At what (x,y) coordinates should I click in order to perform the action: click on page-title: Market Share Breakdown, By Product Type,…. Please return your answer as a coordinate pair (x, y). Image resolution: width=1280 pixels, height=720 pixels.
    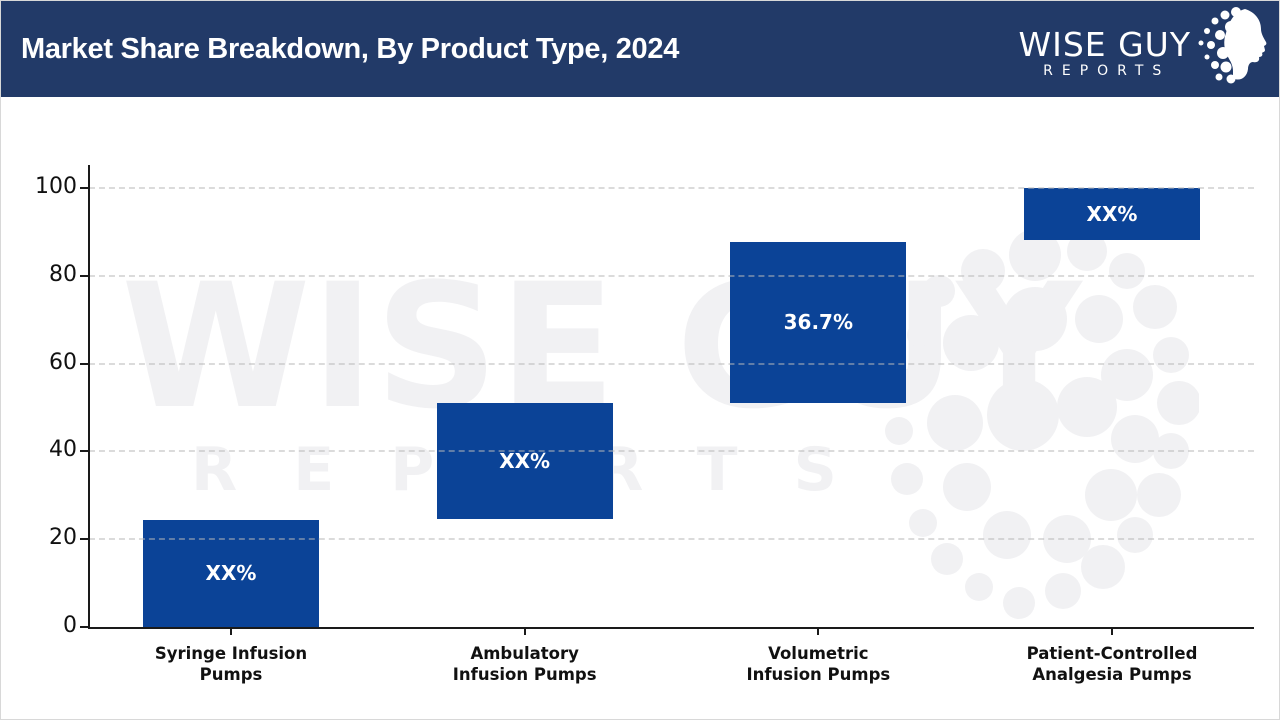
    Looking at the image, I should click on (350, 48).